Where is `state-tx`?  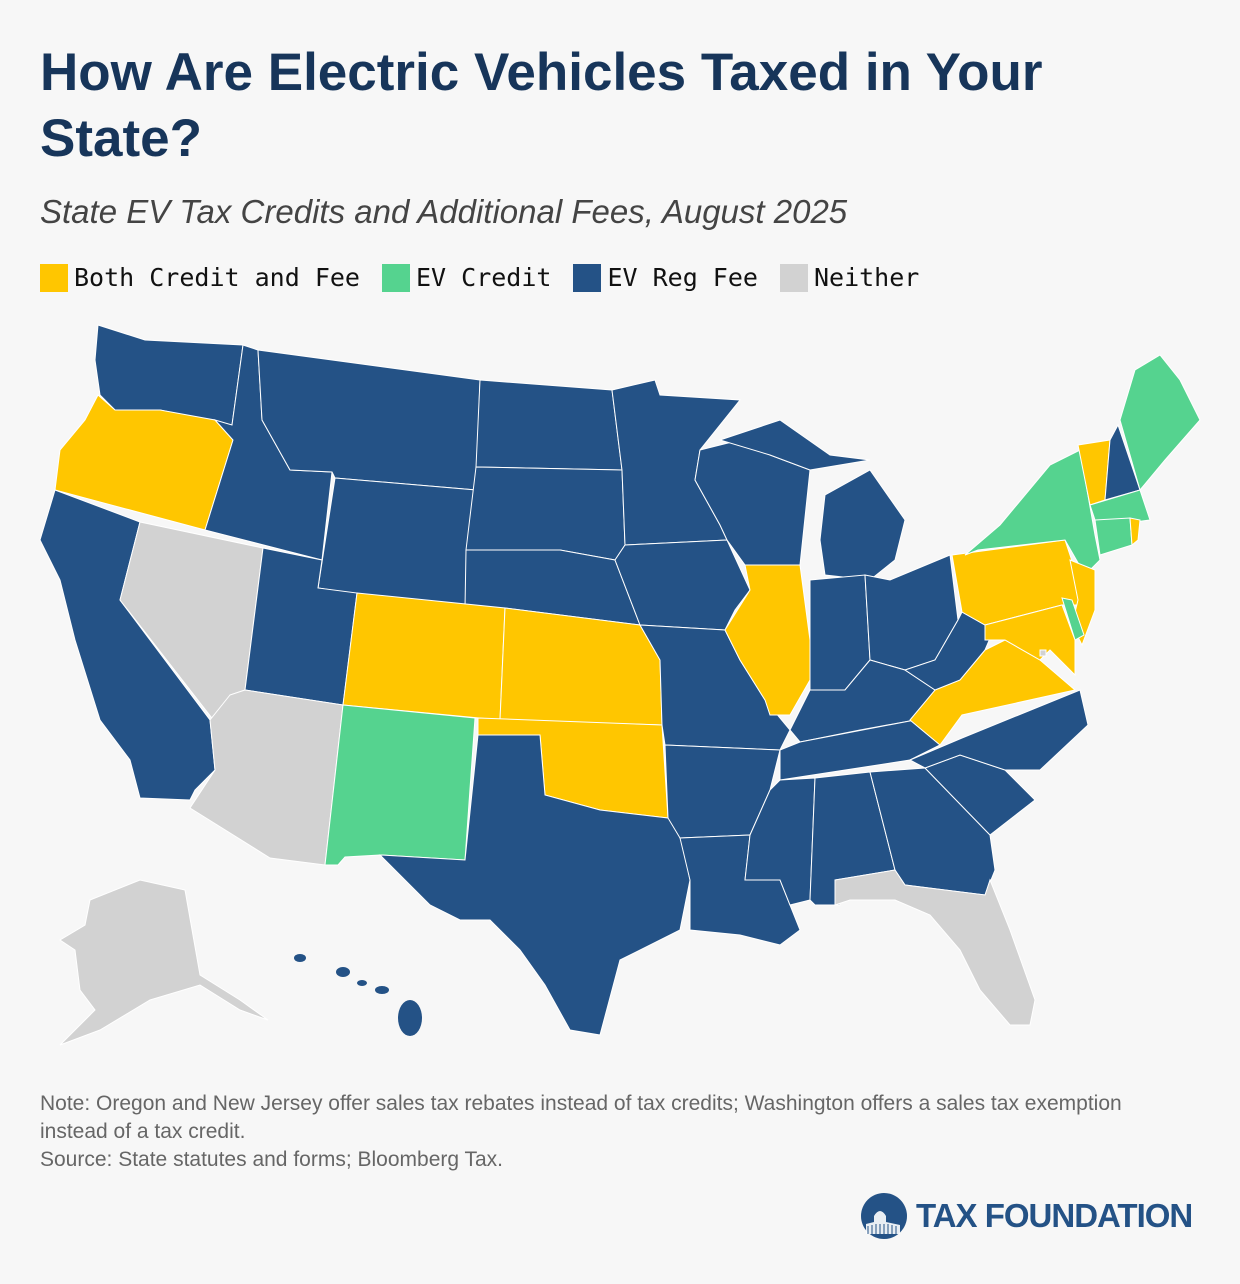
state-tx is located at coordinates (534, 885).